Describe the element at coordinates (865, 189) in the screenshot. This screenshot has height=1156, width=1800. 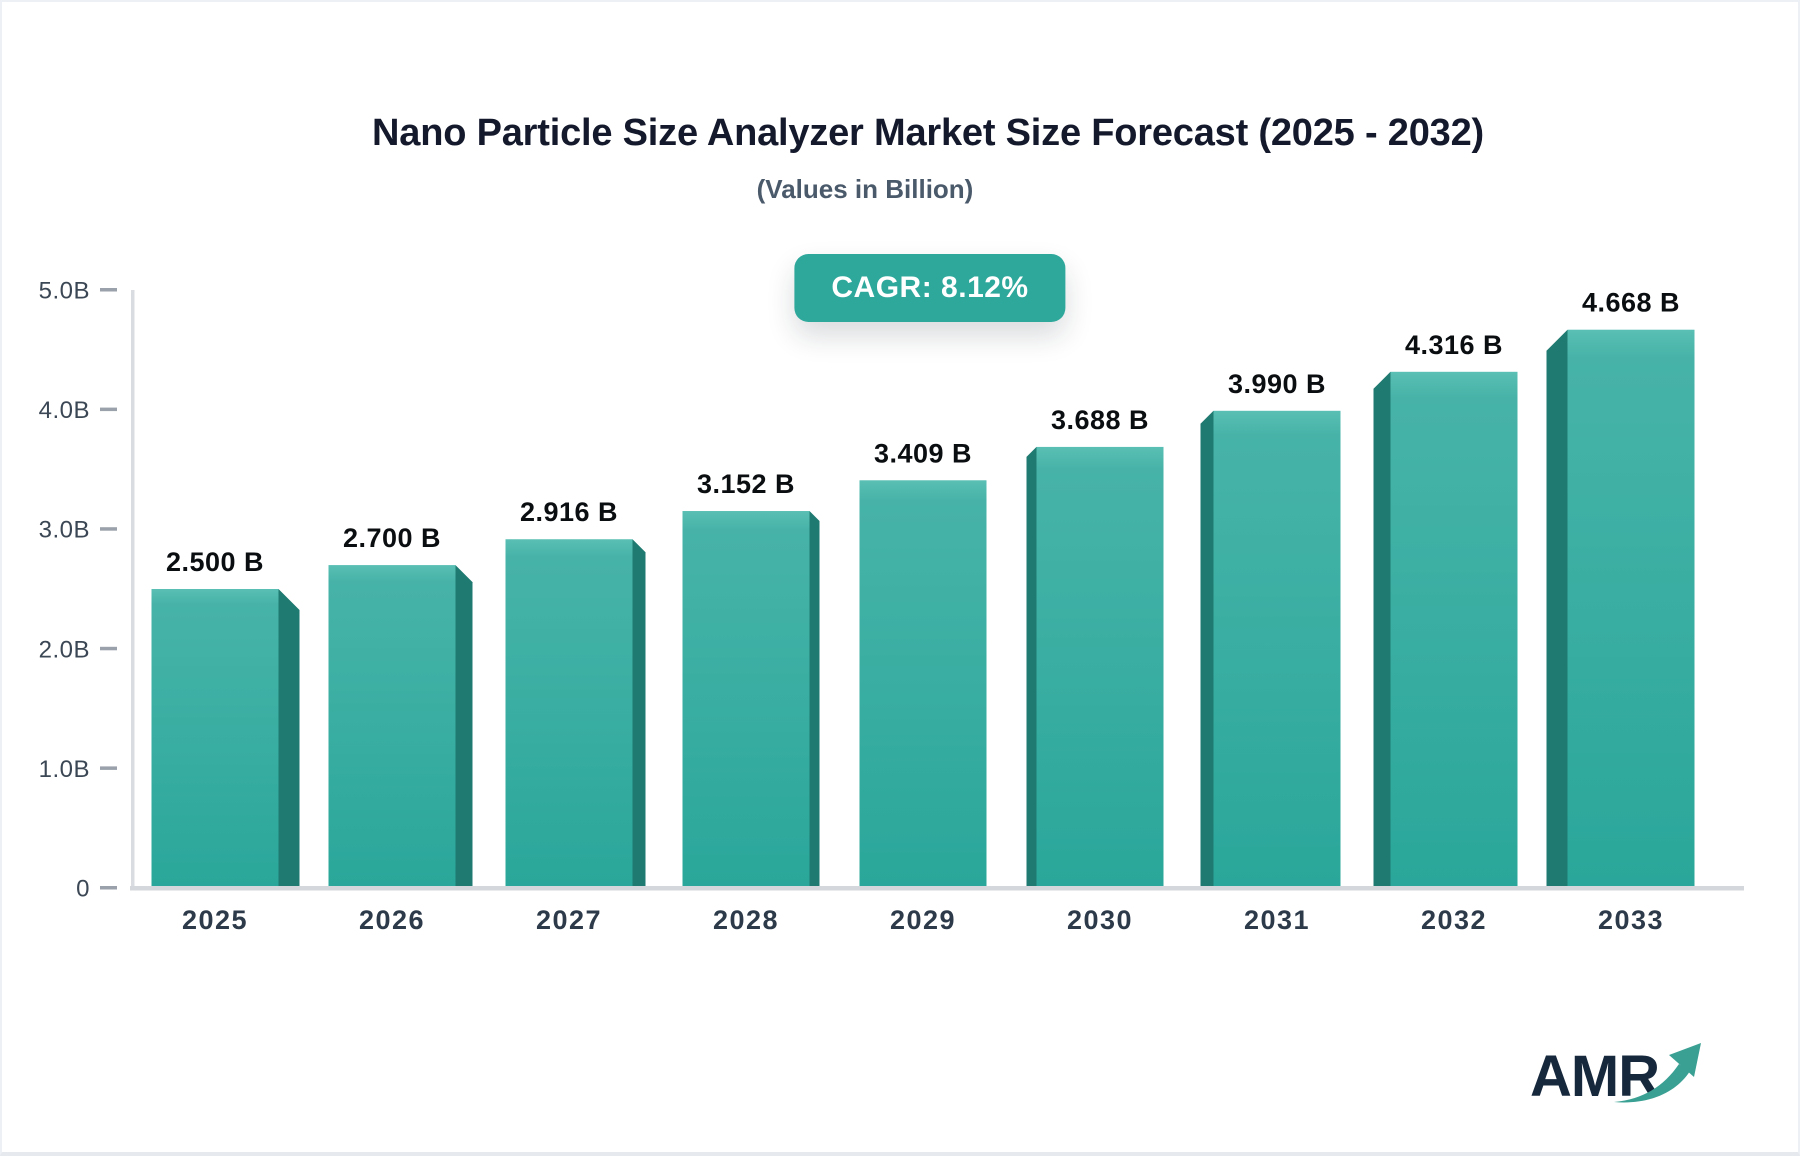
I see `chart-subtitle: (Values in Billion)` at that location.